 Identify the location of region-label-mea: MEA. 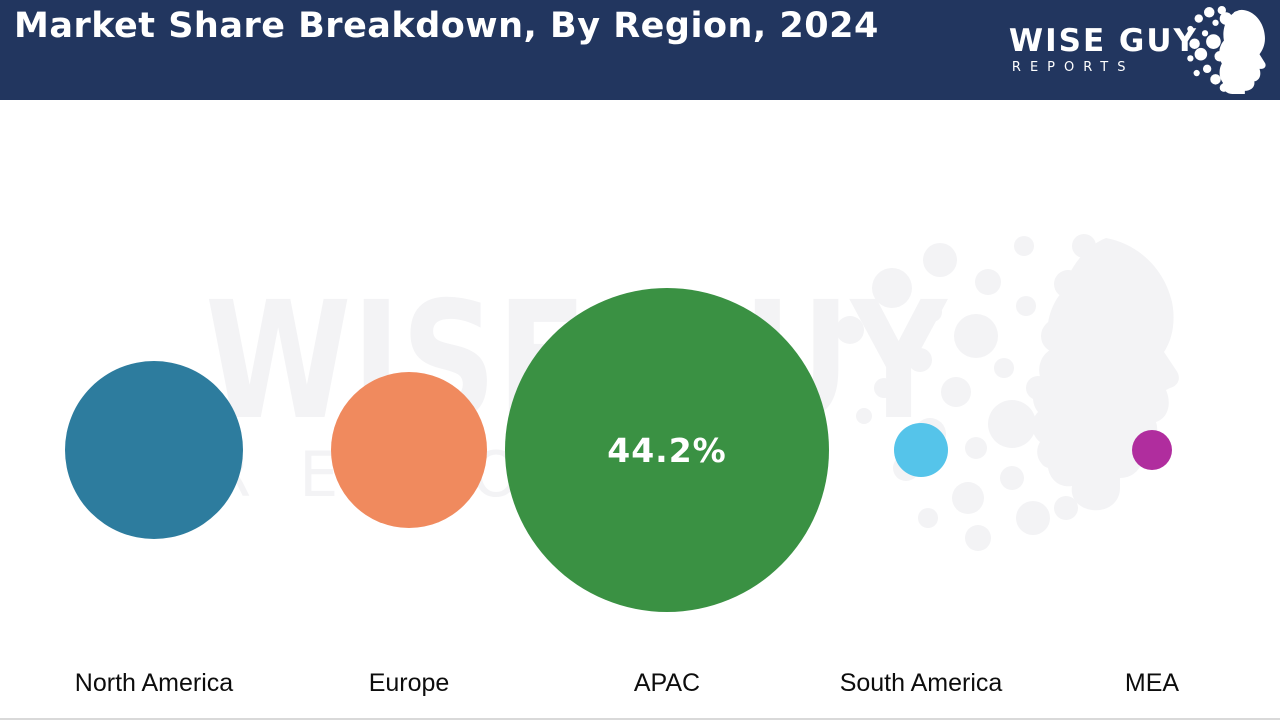
(1152, 683).